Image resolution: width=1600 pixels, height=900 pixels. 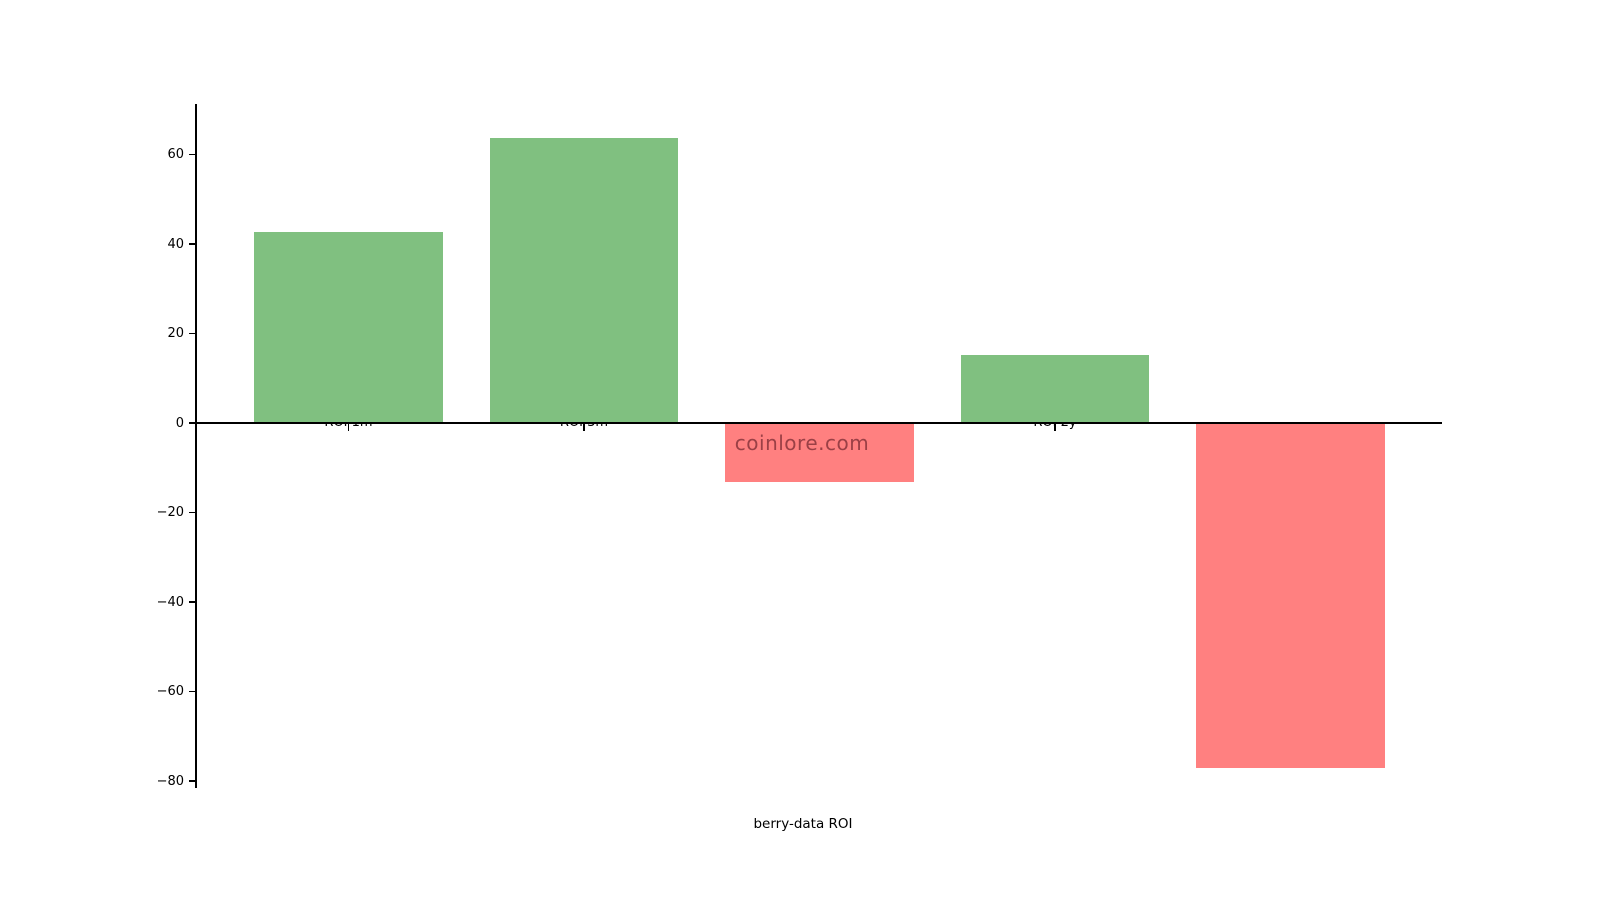 What do you see at coordinates (1055, 388) in the screenshot?
I see `bar-roi-2y` at bounding box center [1055, 388].